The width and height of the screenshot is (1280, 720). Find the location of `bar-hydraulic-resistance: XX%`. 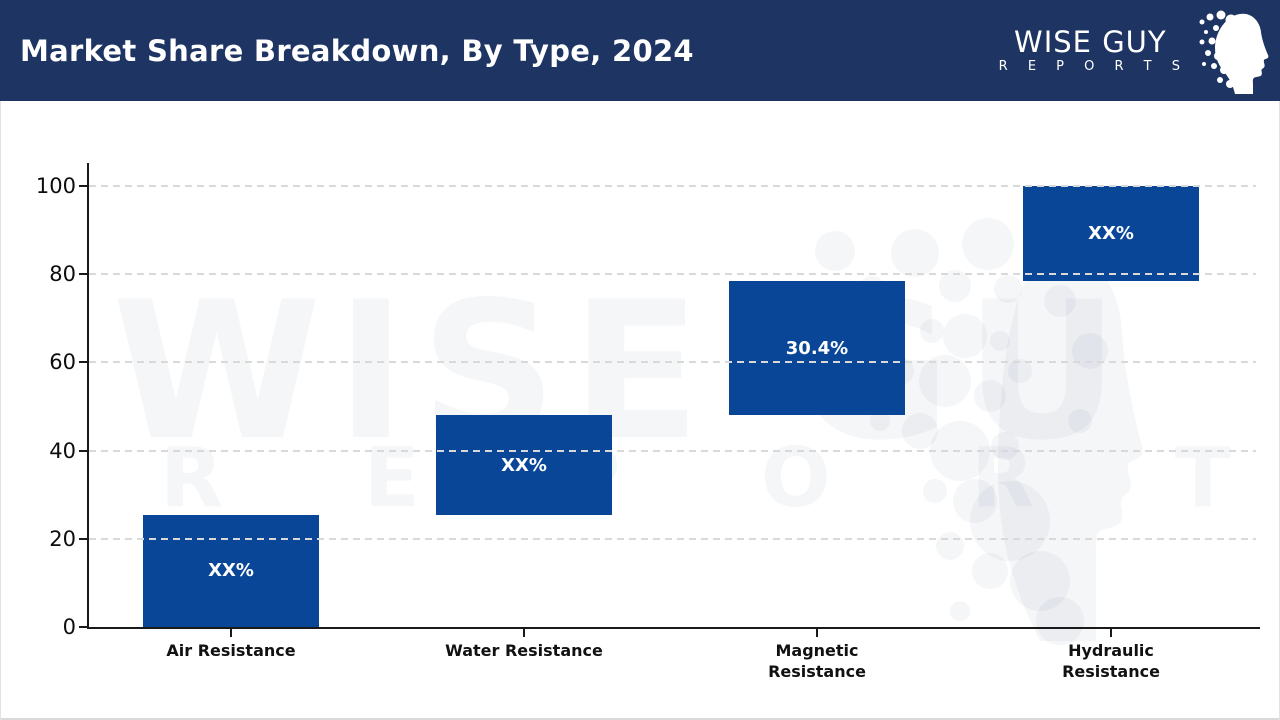

bar-hydraulic-resistance: XX% is located at coordinates (1111, 233).